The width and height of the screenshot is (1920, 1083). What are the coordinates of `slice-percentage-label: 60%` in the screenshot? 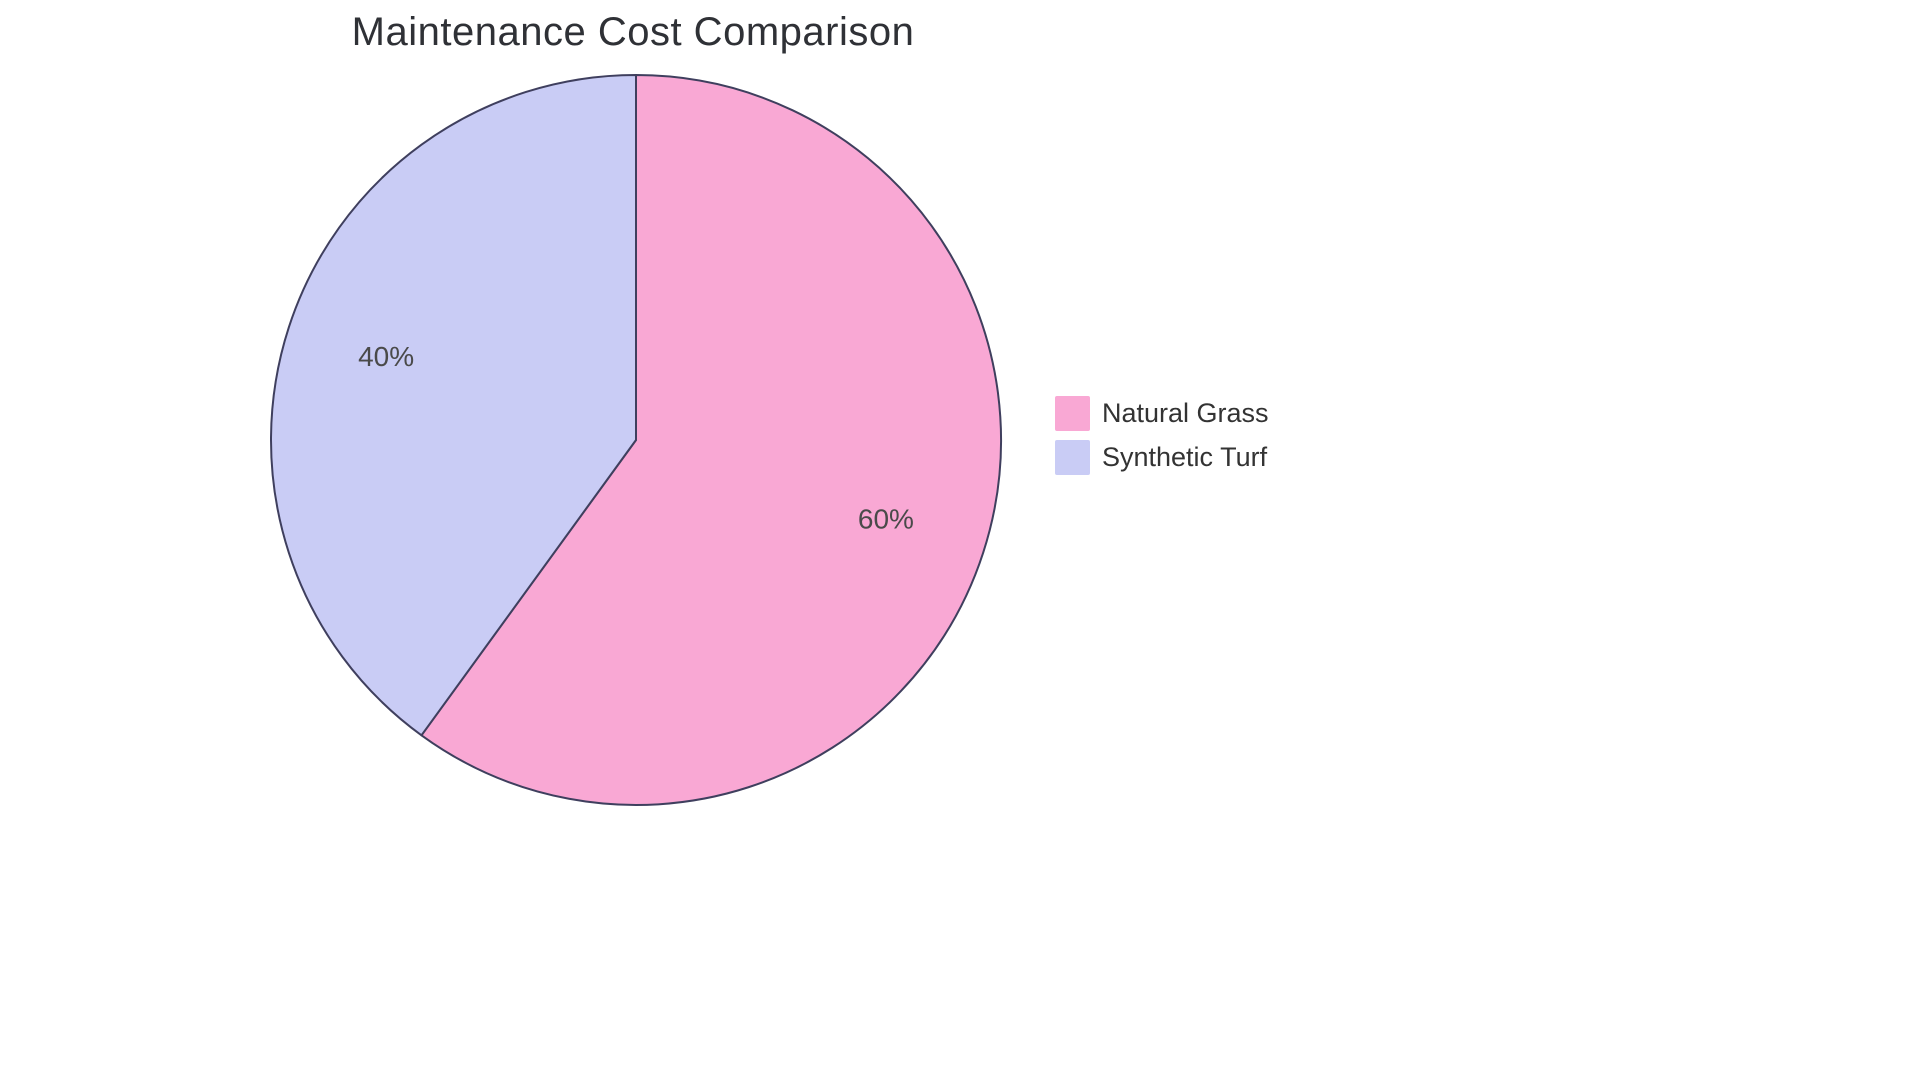 It's located at (886, 519).